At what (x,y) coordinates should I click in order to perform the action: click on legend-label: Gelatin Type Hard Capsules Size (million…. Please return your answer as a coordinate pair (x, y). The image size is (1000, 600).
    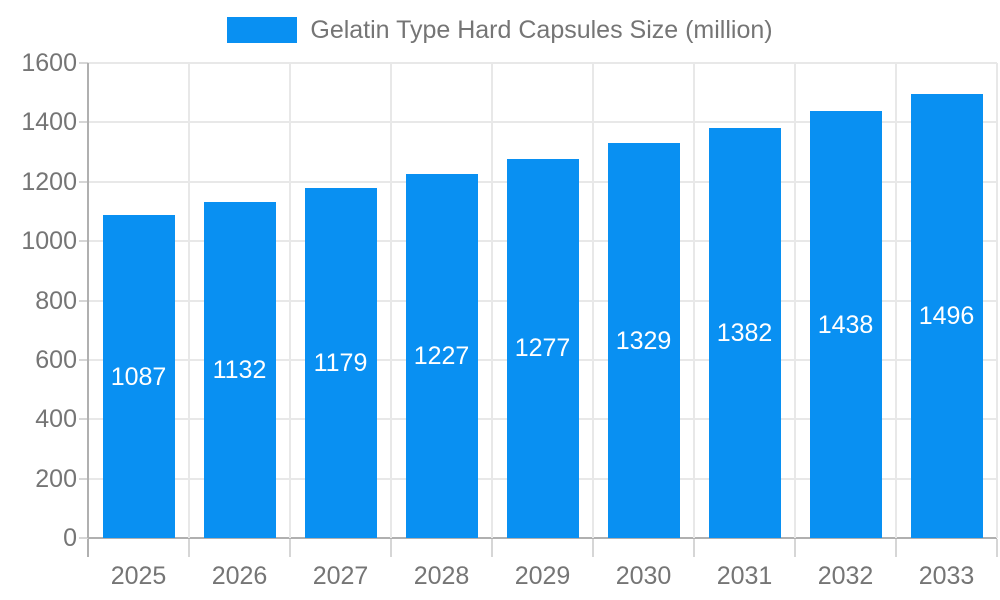
    Looking at the image, I should click on (541, 30).